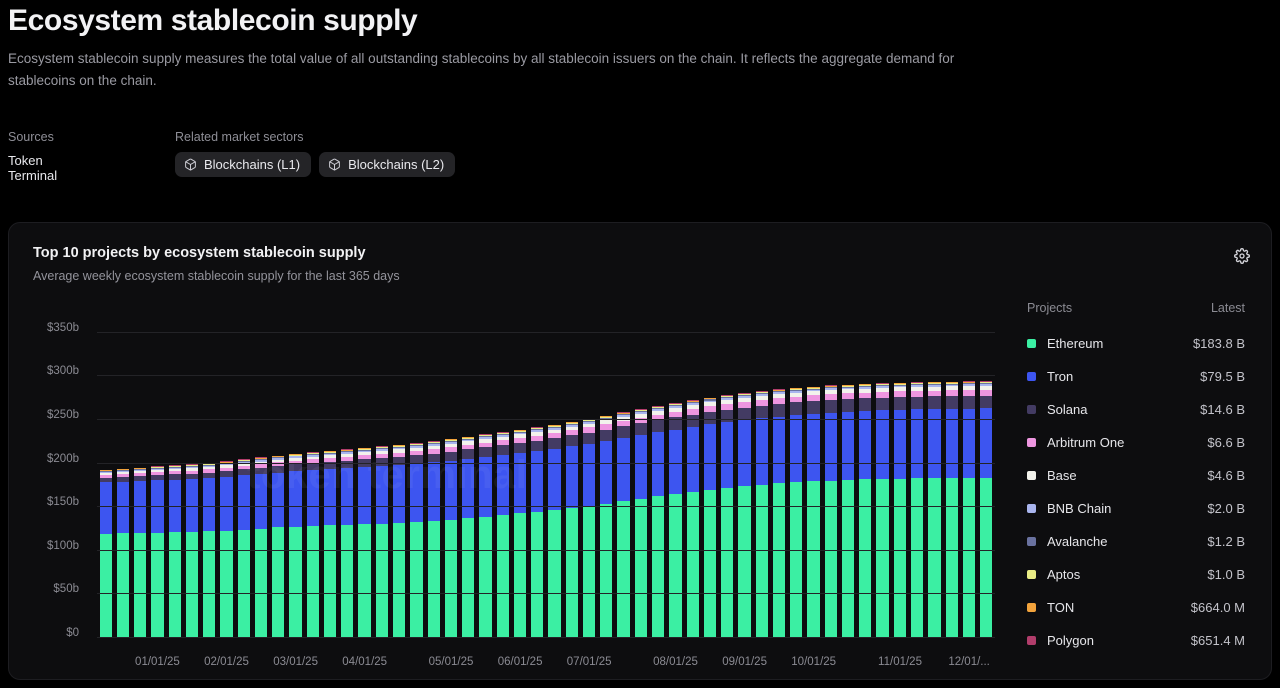 This screenshot has height=688, width=1280. What do you see at coordinates (1134, 541) in the screenshot?
I see `legend-item: Avalanche $1.2 B` at bounding box center [1134, 541].